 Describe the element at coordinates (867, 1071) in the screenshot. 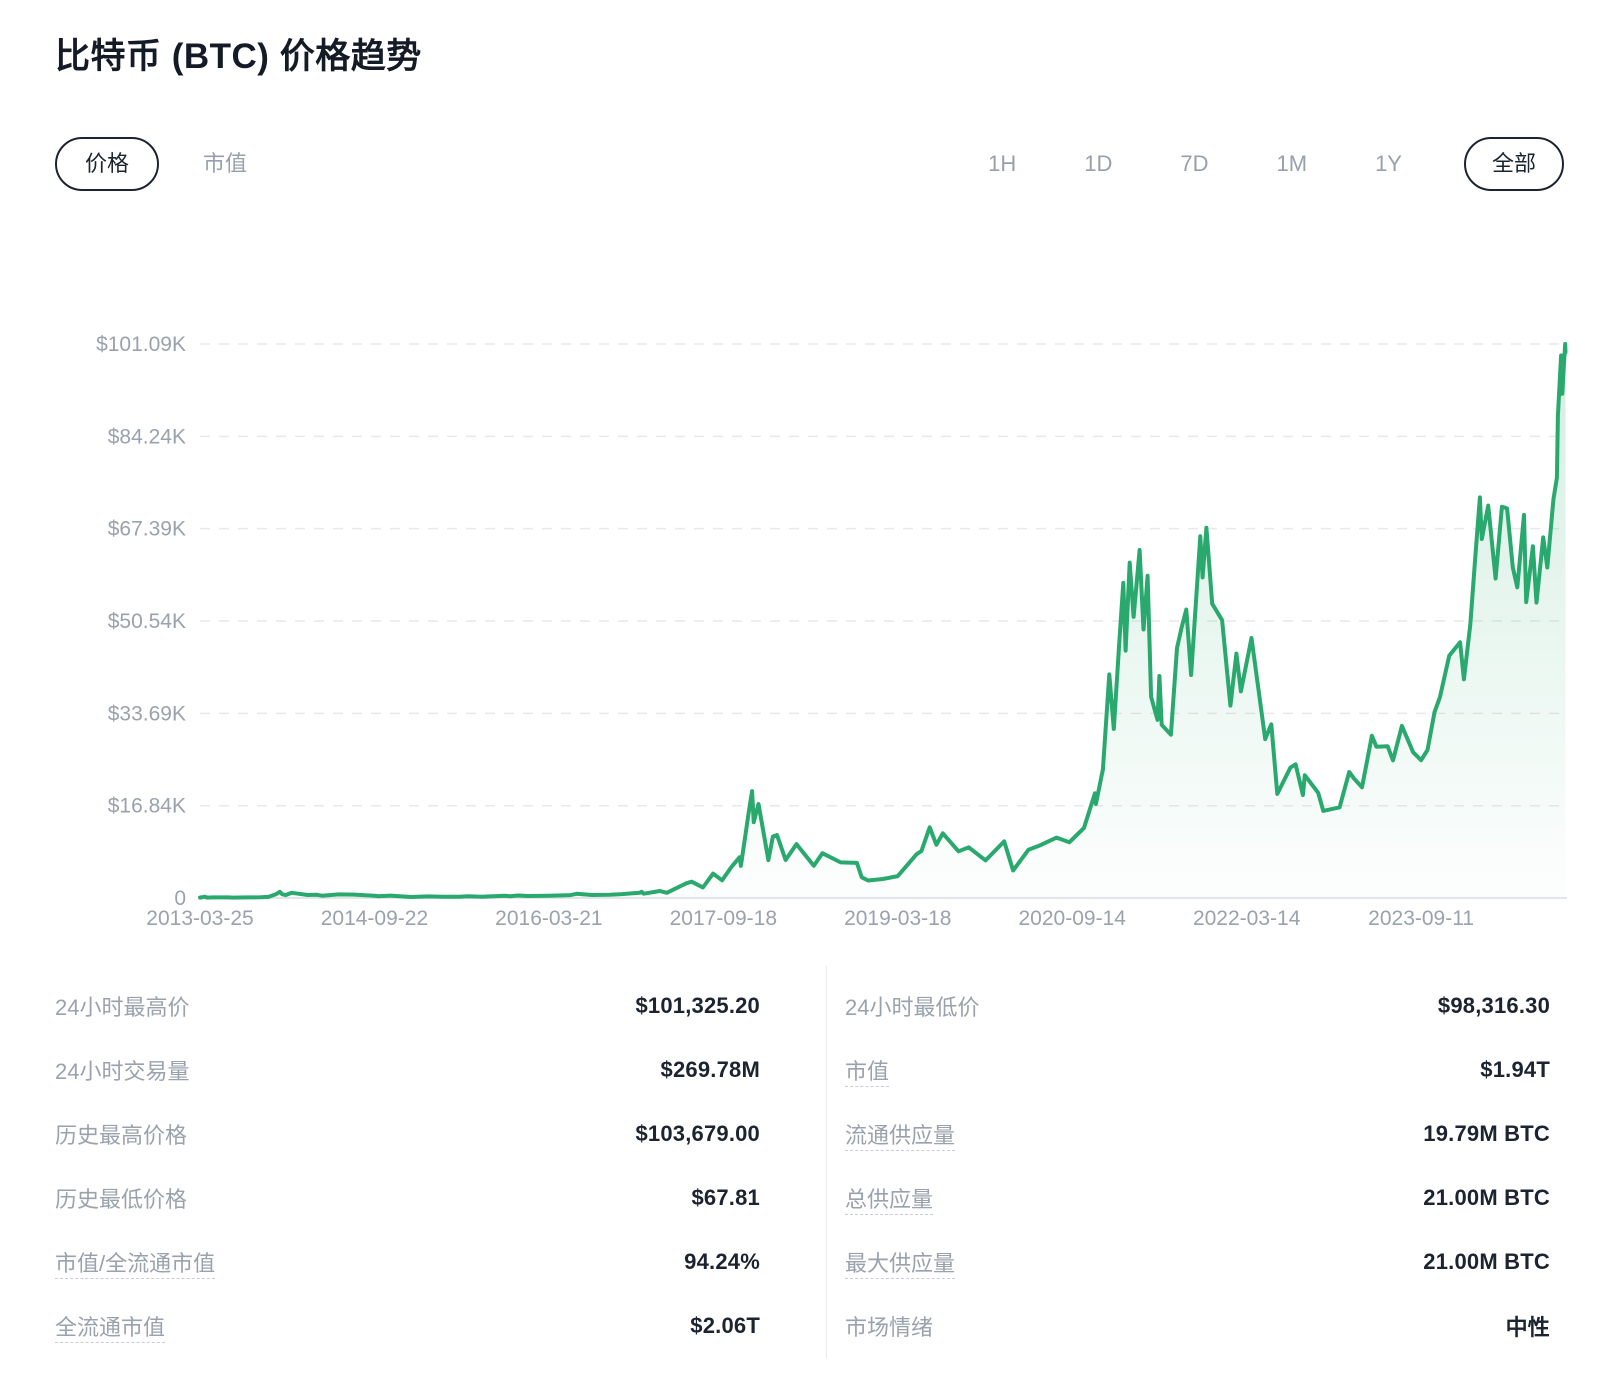

I see `stat-market-cap-label: 市值` at that location.